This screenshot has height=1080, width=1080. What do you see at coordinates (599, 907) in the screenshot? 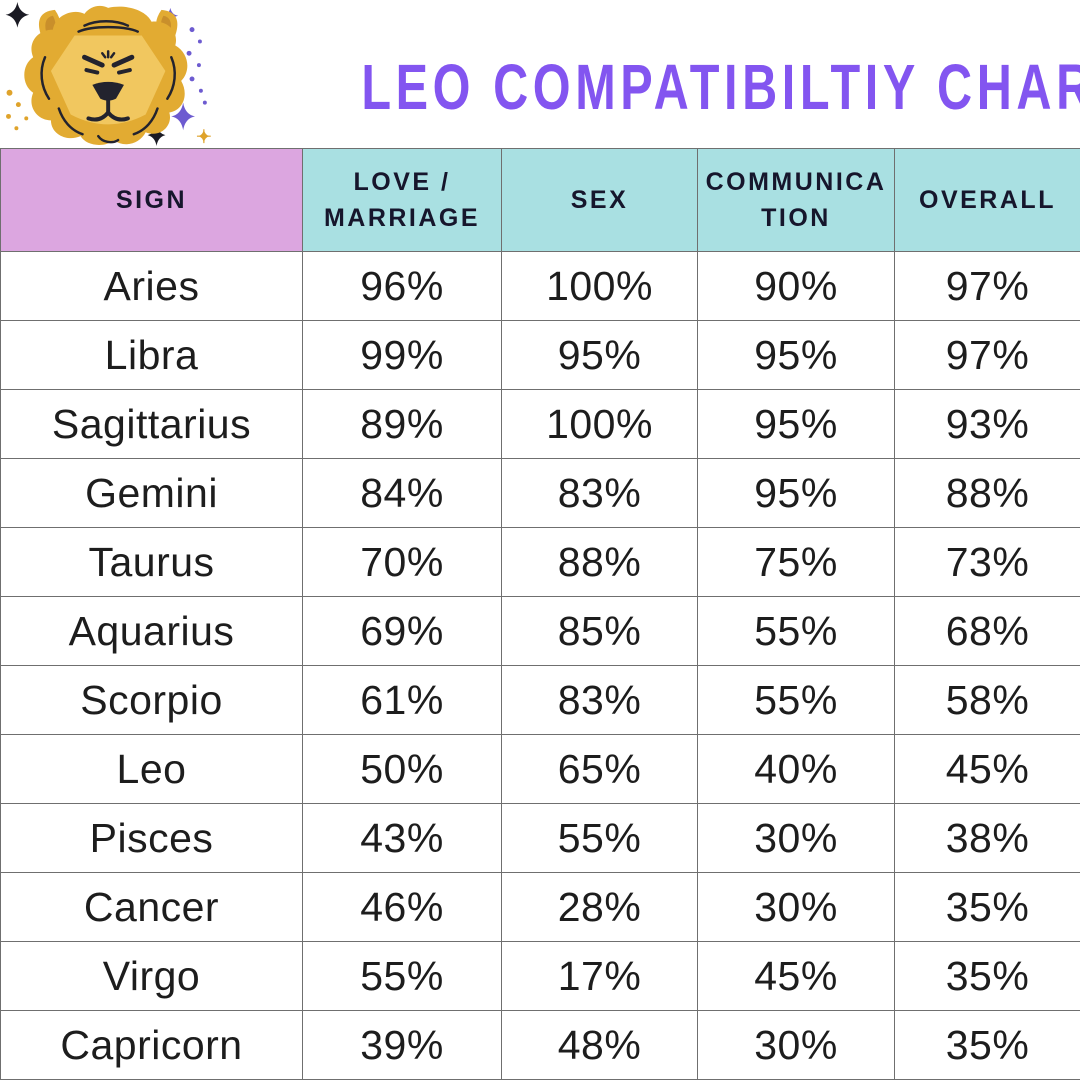
I see `sex-cell: 28%` at bounding box center [599, 907].